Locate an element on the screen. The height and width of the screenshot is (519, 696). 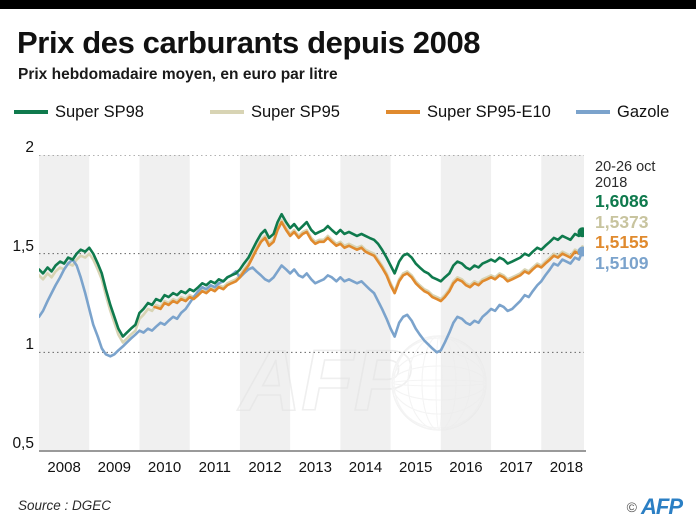
top-black-bar is located at coordinates (348, 4).